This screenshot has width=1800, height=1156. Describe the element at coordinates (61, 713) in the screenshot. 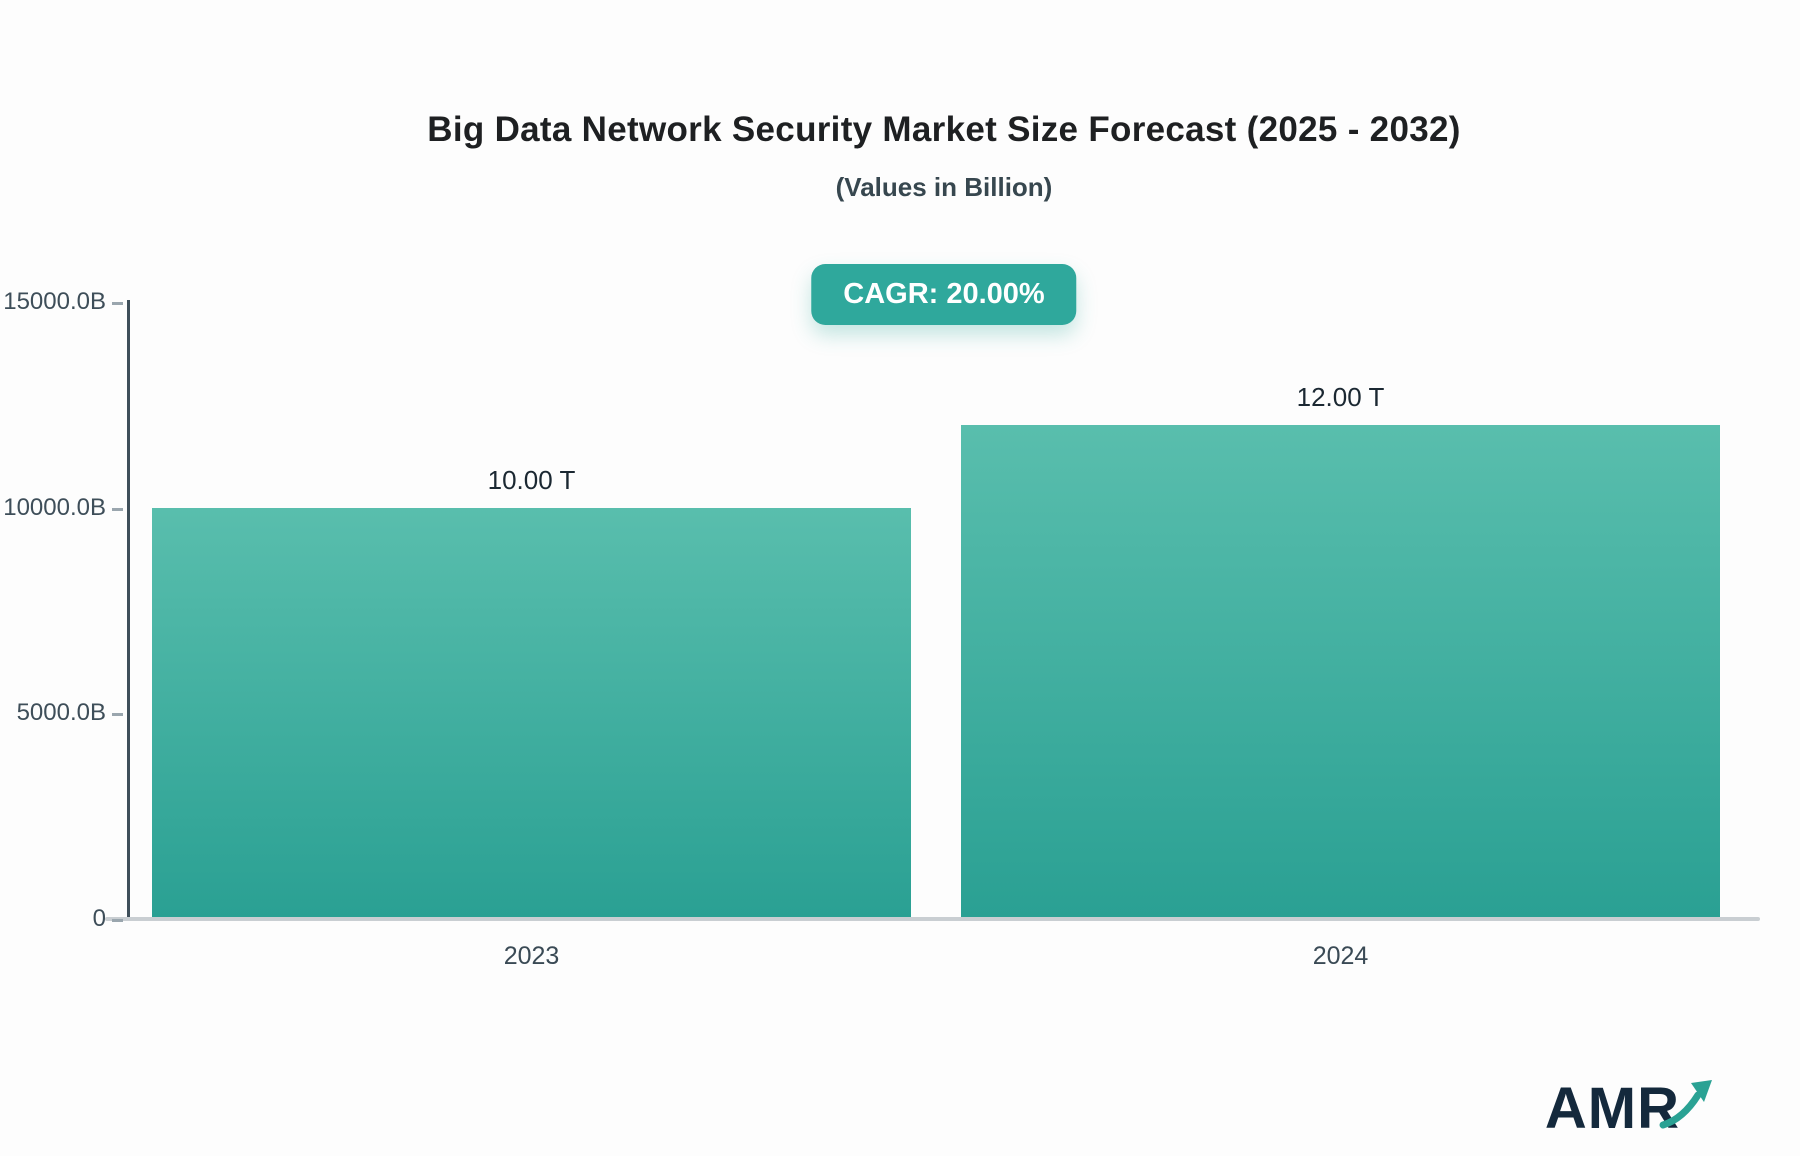

I see `y-axis-tick-label: 5000.0B` at that location.